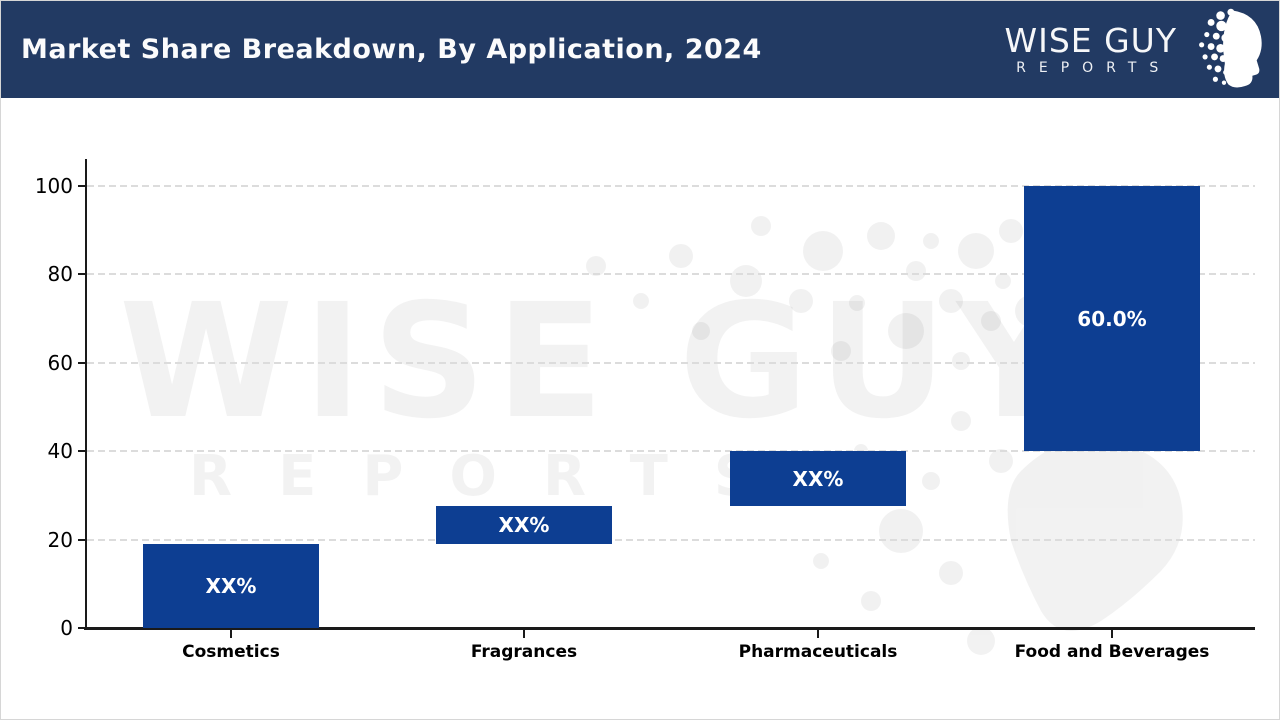 The image size is (1280, 720). I want to click on bar-value-label-fragrances: XX%, so click(524, 525).